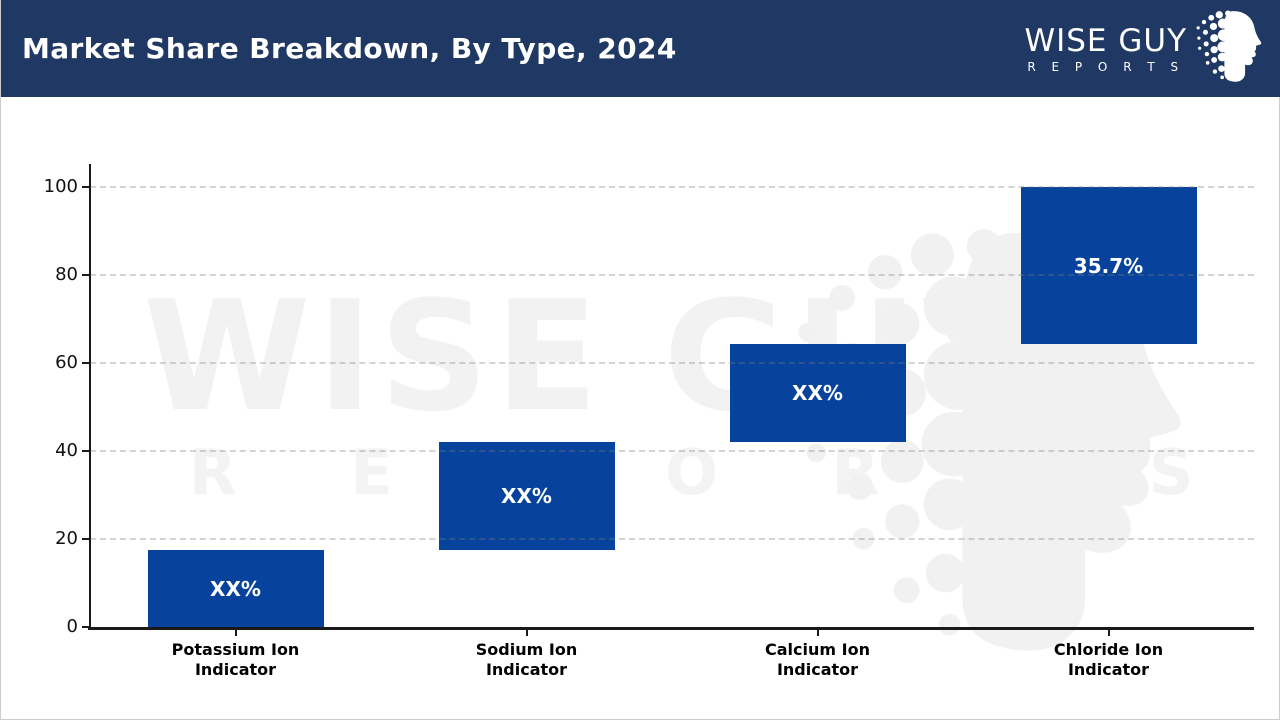 This screenshot has width=1280, height=720. Describe the element at coordinates (1105, 41) in the screenshot. I see `logo-brand-name: WISE GUY` at that location.